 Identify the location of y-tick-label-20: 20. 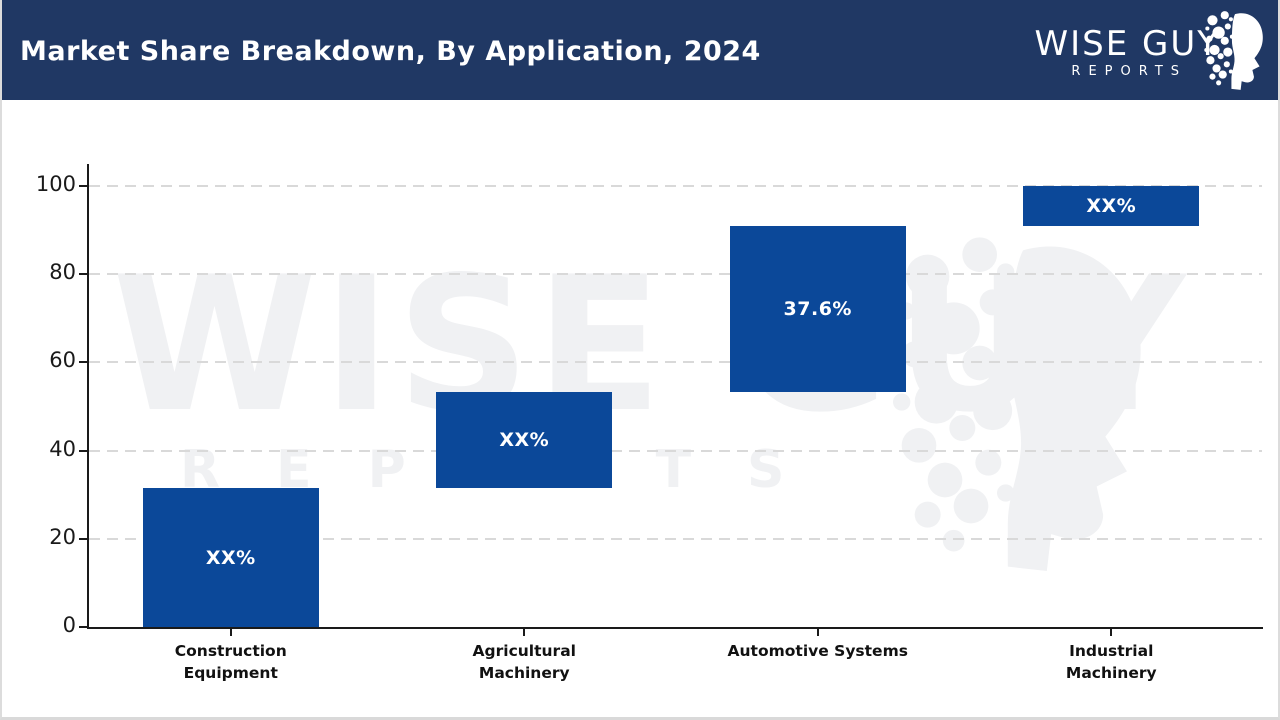
(62, 536).